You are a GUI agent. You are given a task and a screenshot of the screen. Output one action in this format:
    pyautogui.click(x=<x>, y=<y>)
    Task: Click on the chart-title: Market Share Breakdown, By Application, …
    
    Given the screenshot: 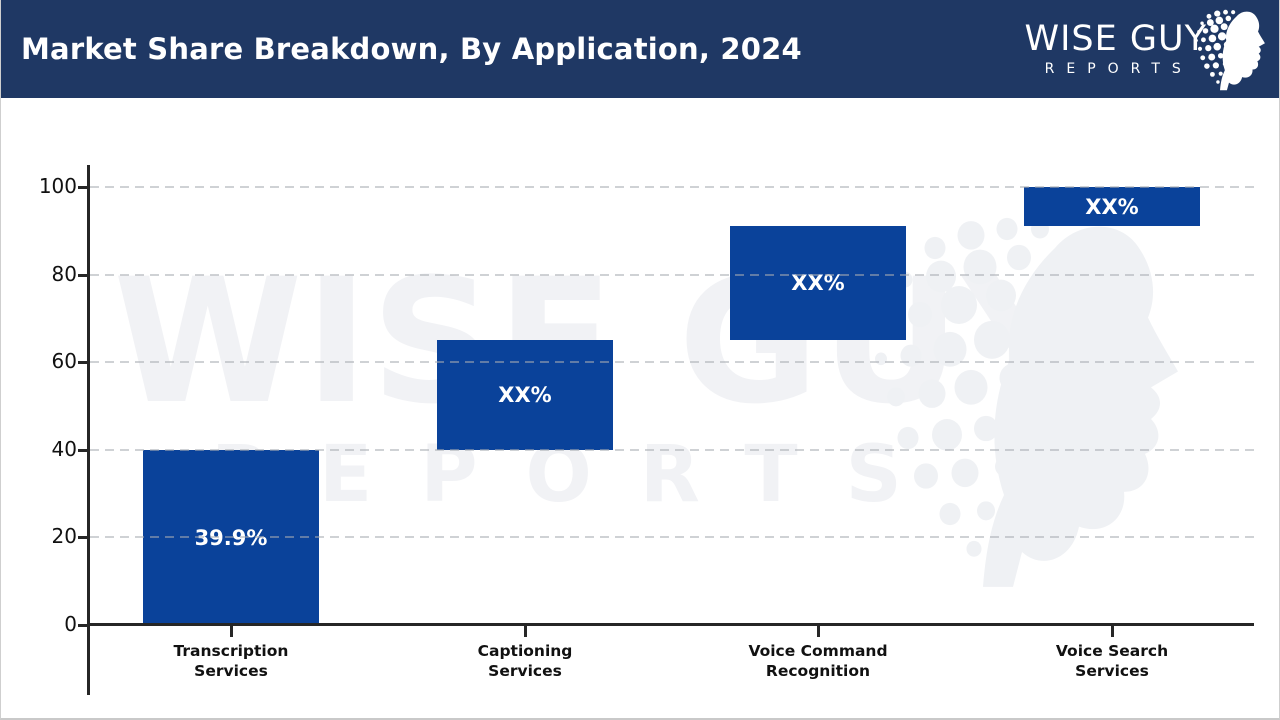 What is the action you would take?
    pyautogui.click(x=411, y=49)
    